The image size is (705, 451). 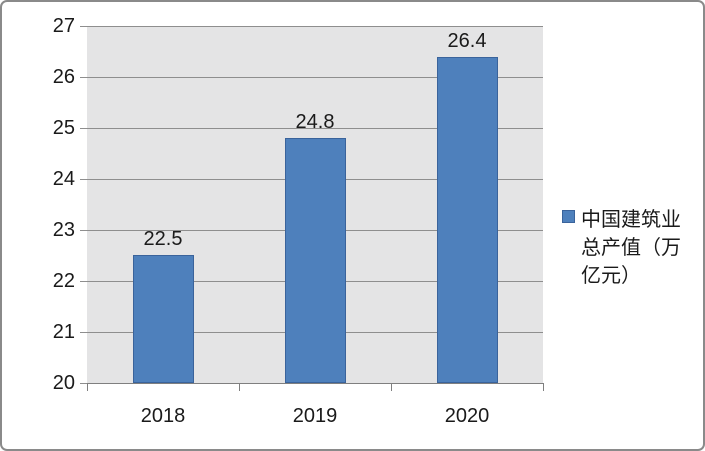 I want to click on legend: 中国建筑业总产值（万亿元）, so click(x=625, y=248).